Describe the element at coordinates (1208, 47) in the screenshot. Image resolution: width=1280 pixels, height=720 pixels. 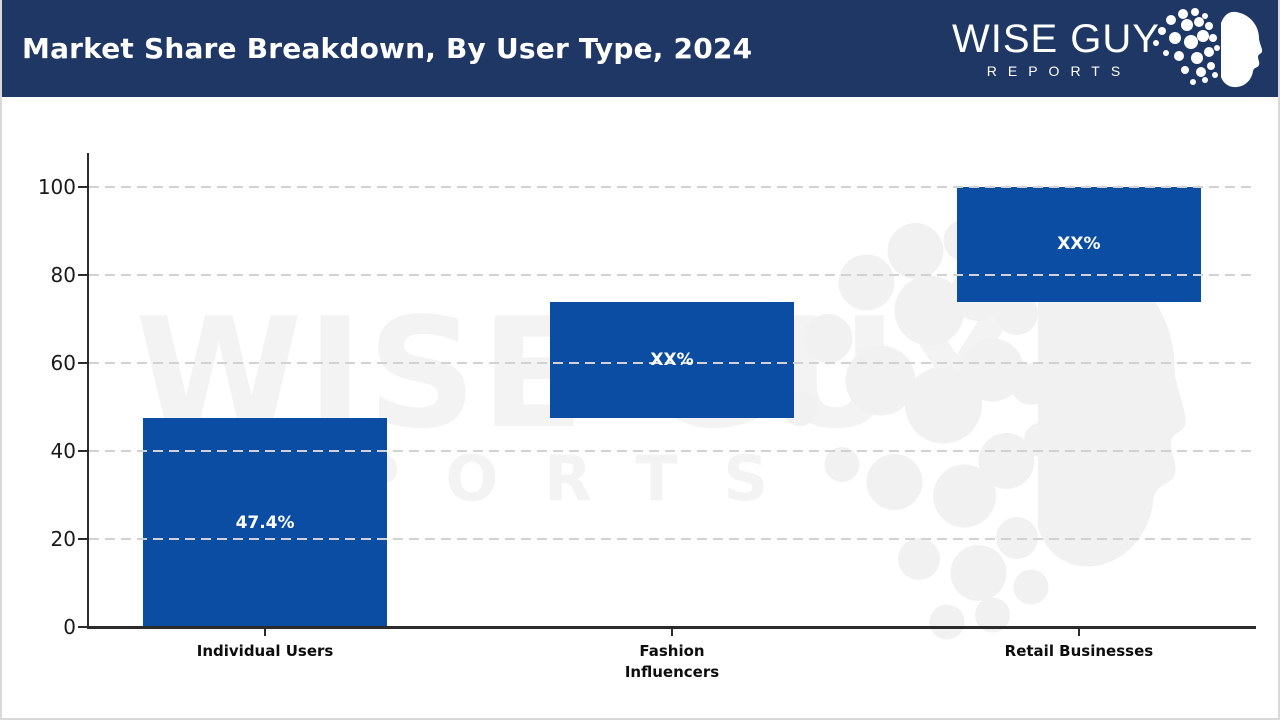
I see `logo-face-icon` at that location.